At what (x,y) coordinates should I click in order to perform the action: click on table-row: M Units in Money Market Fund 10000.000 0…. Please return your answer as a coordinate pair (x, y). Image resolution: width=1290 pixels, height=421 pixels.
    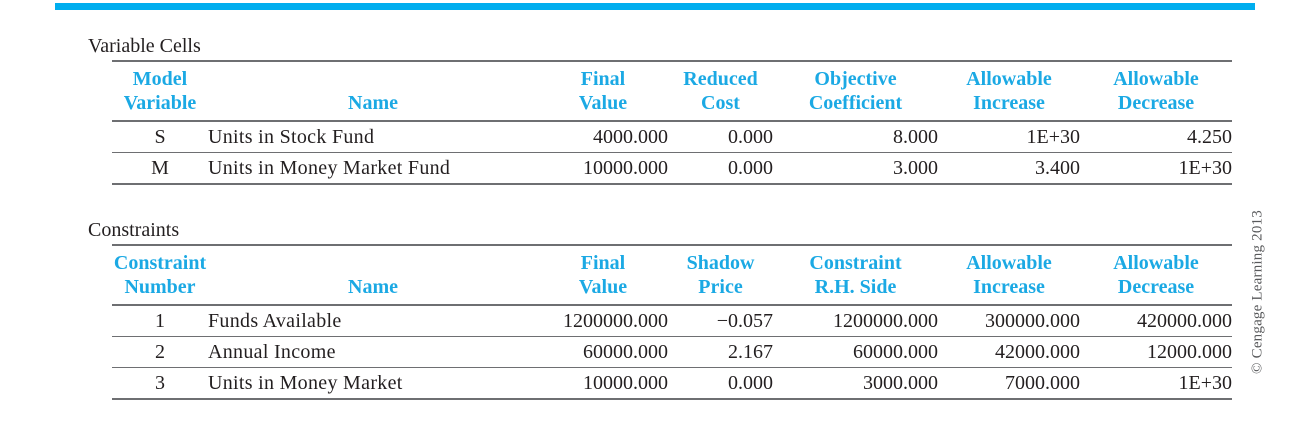
    Looking at the image, I should click on (672, 169).